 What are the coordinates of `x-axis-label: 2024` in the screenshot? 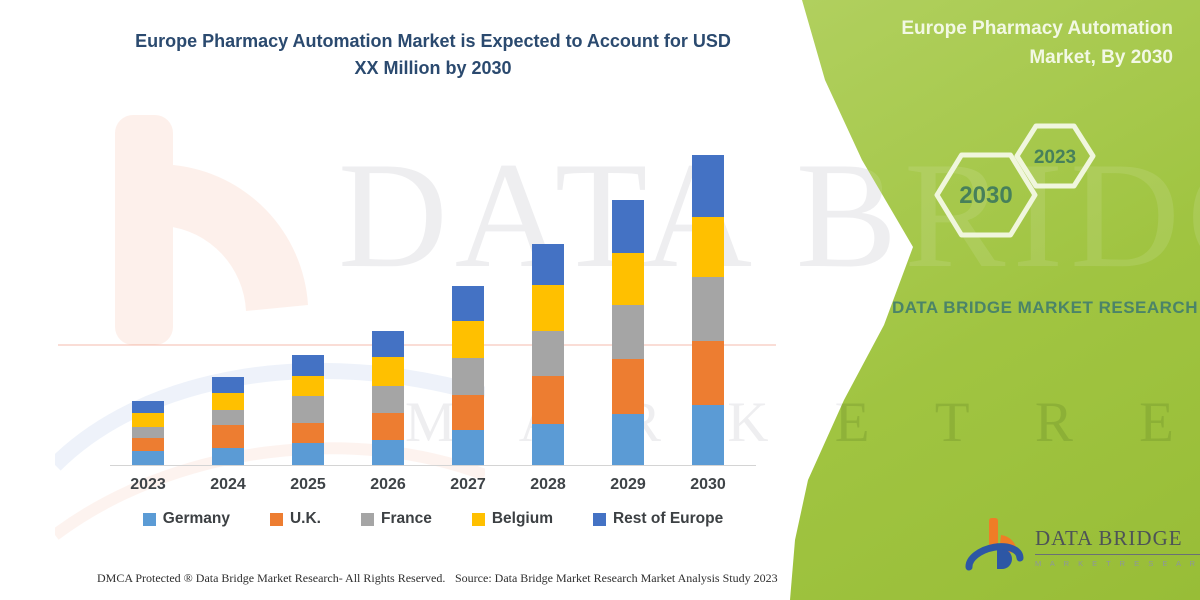 It's located at (228, 484).